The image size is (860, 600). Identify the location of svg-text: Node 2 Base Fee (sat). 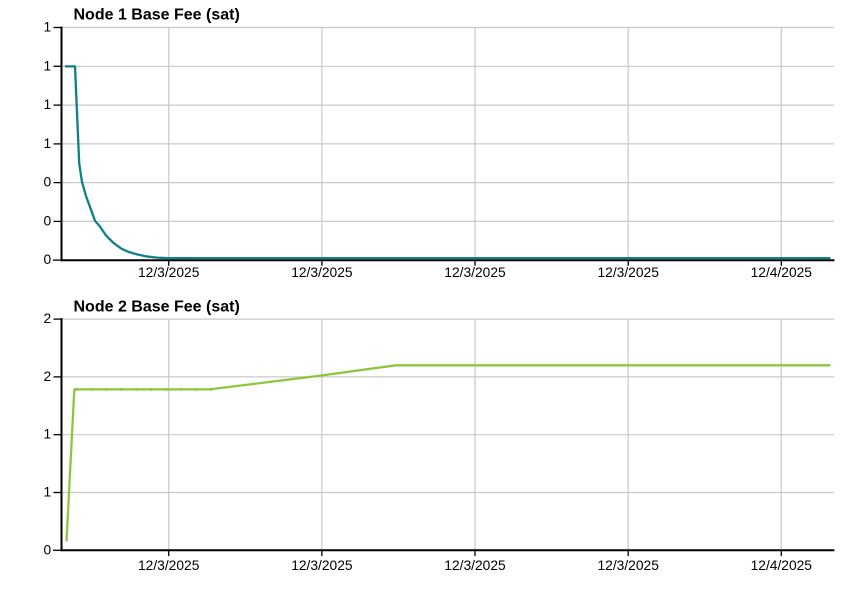
(157, 307).